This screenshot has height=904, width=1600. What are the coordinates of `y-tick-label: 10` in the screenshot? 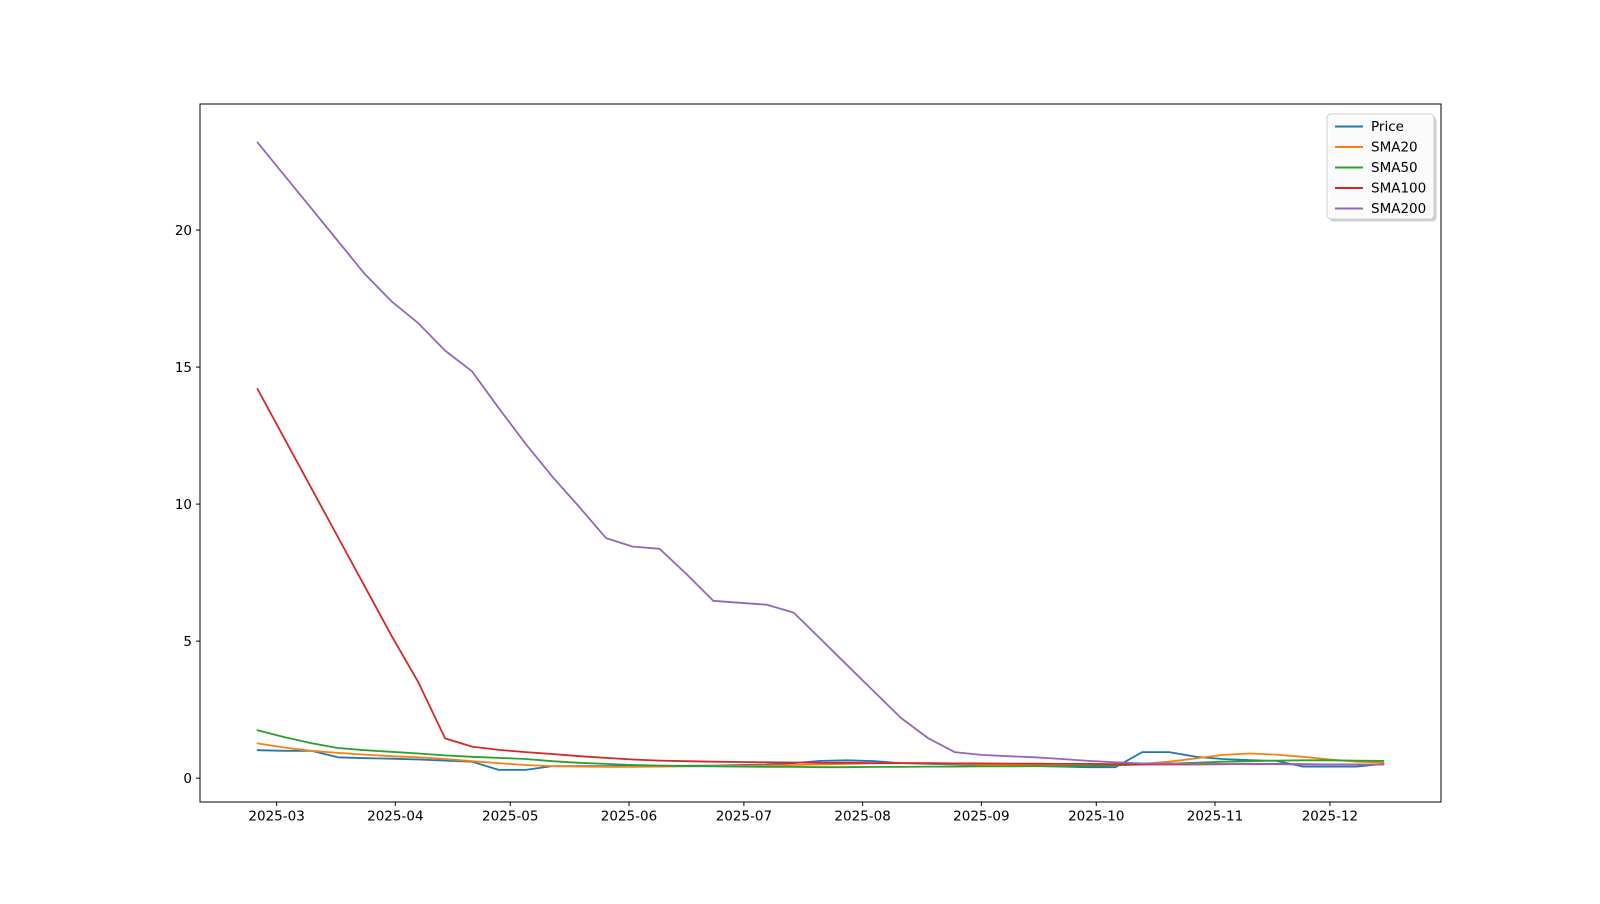 It's located at (183, 505).